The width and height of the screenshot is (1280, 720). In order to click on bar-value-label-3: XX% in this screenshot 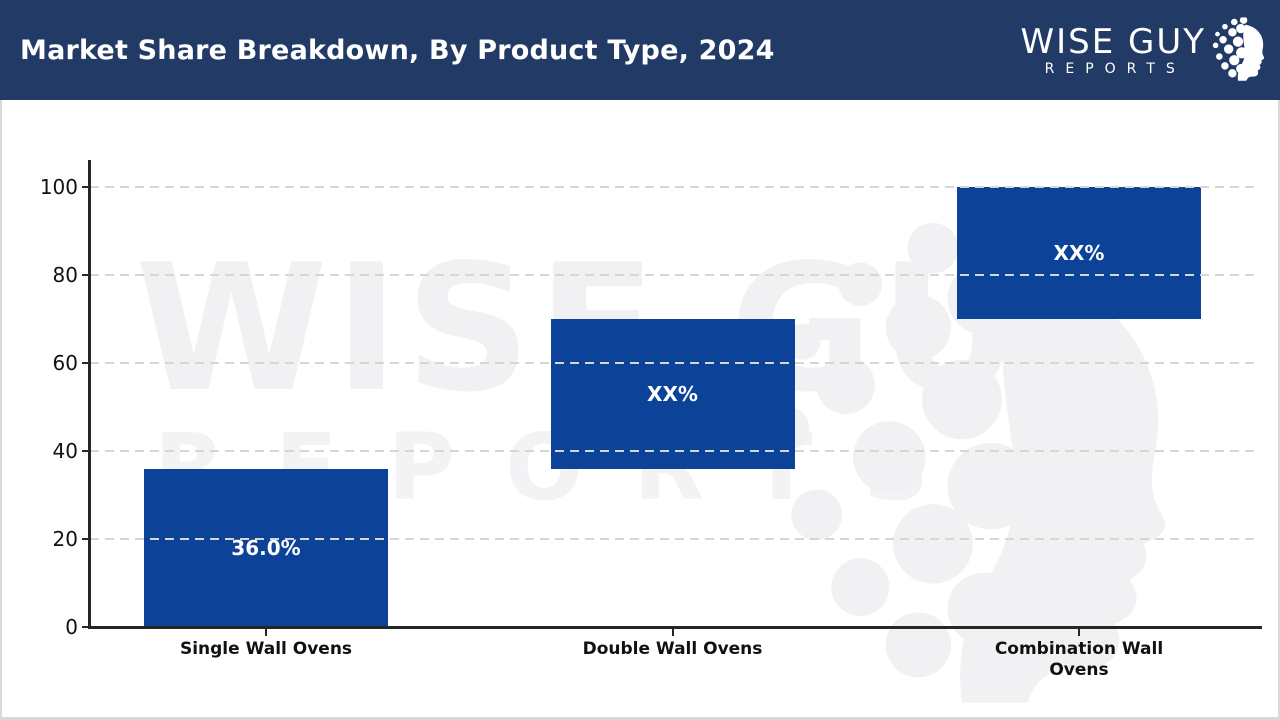, I will do `click(1079, 253)`.